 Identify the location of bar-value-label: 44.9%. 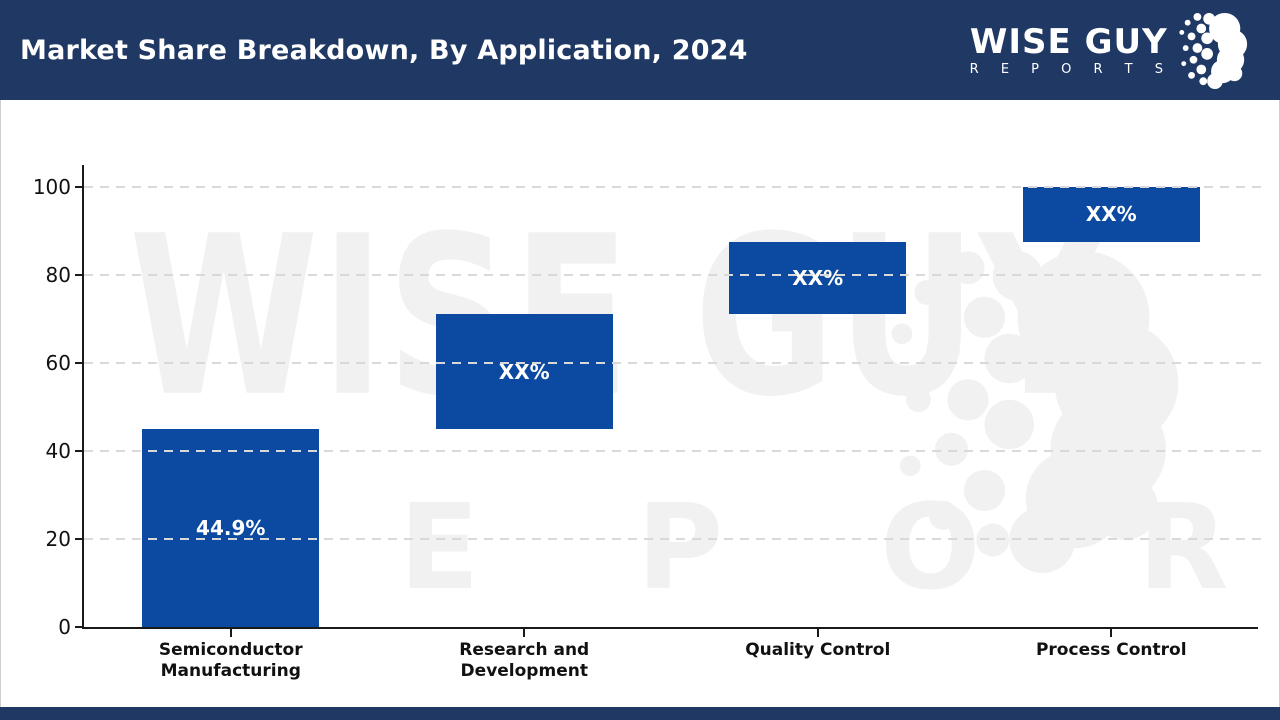
(231, 528).